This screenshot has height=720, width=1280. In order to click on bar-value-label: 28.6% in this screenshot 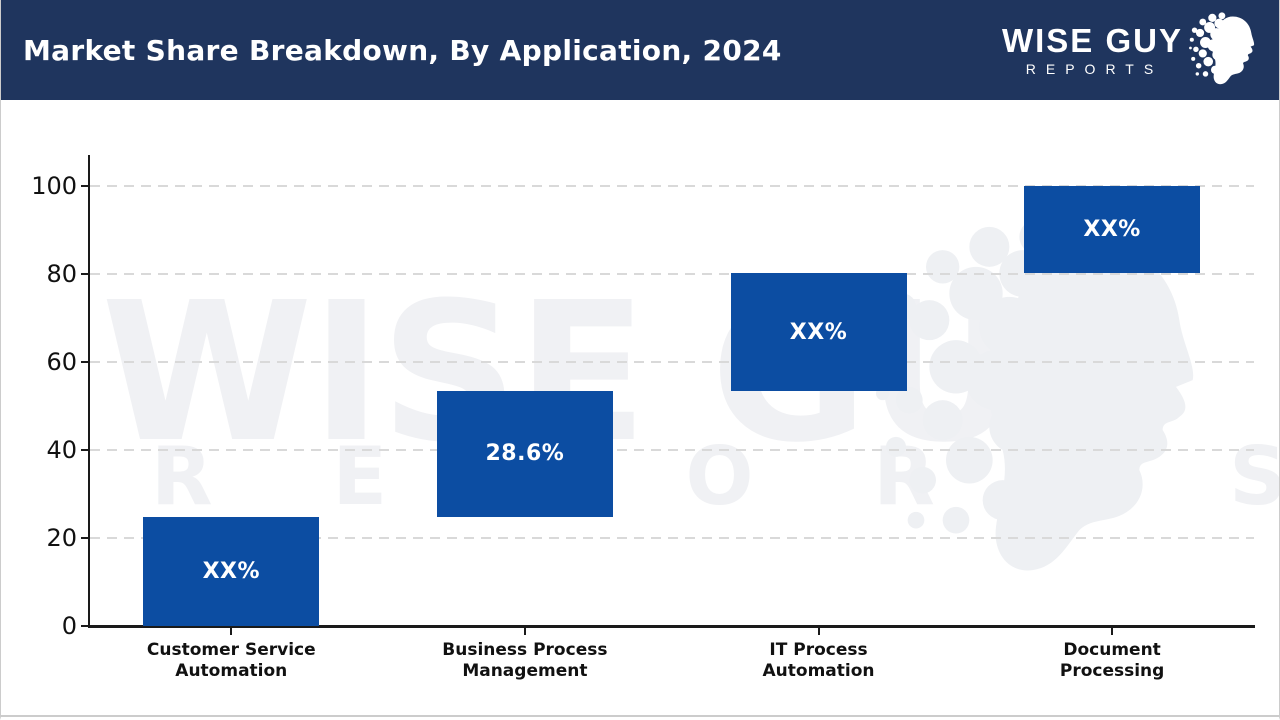, I will do `click(525, 454)`.